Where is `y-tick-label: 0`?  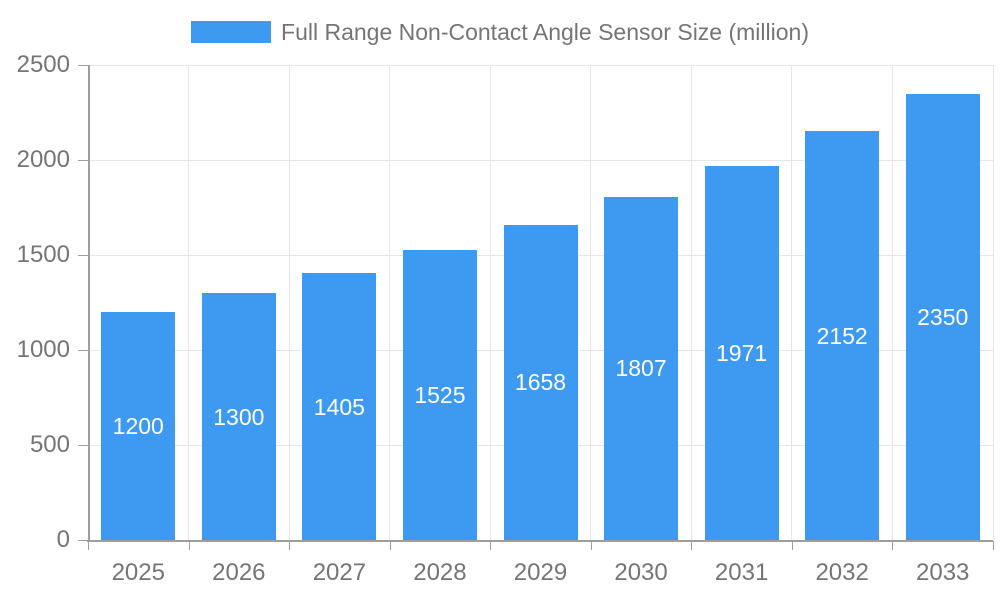 y-tick-label: 0 is located at coordinates (63, 539).